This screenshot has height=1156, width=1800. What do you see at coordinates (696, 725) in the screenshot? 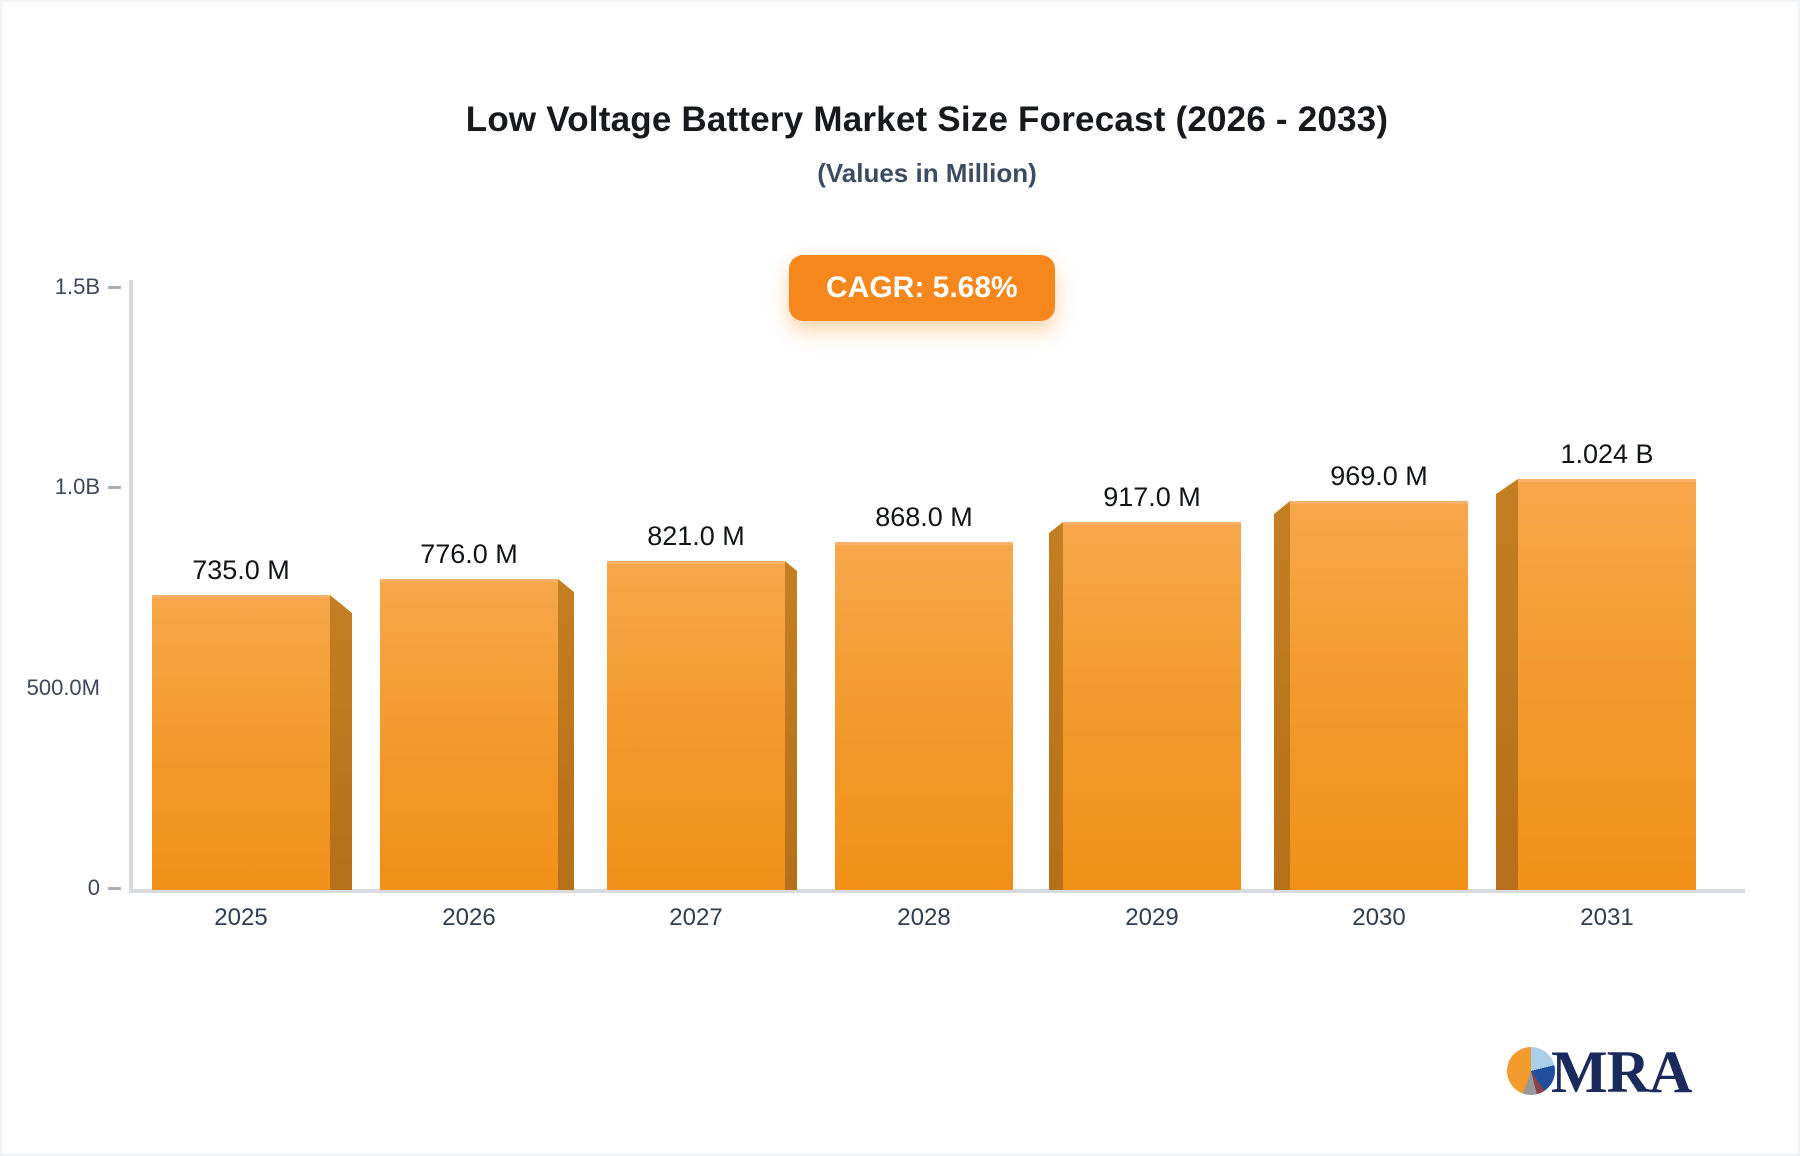
I see `bar-2027` at bounding box center [696, 725].